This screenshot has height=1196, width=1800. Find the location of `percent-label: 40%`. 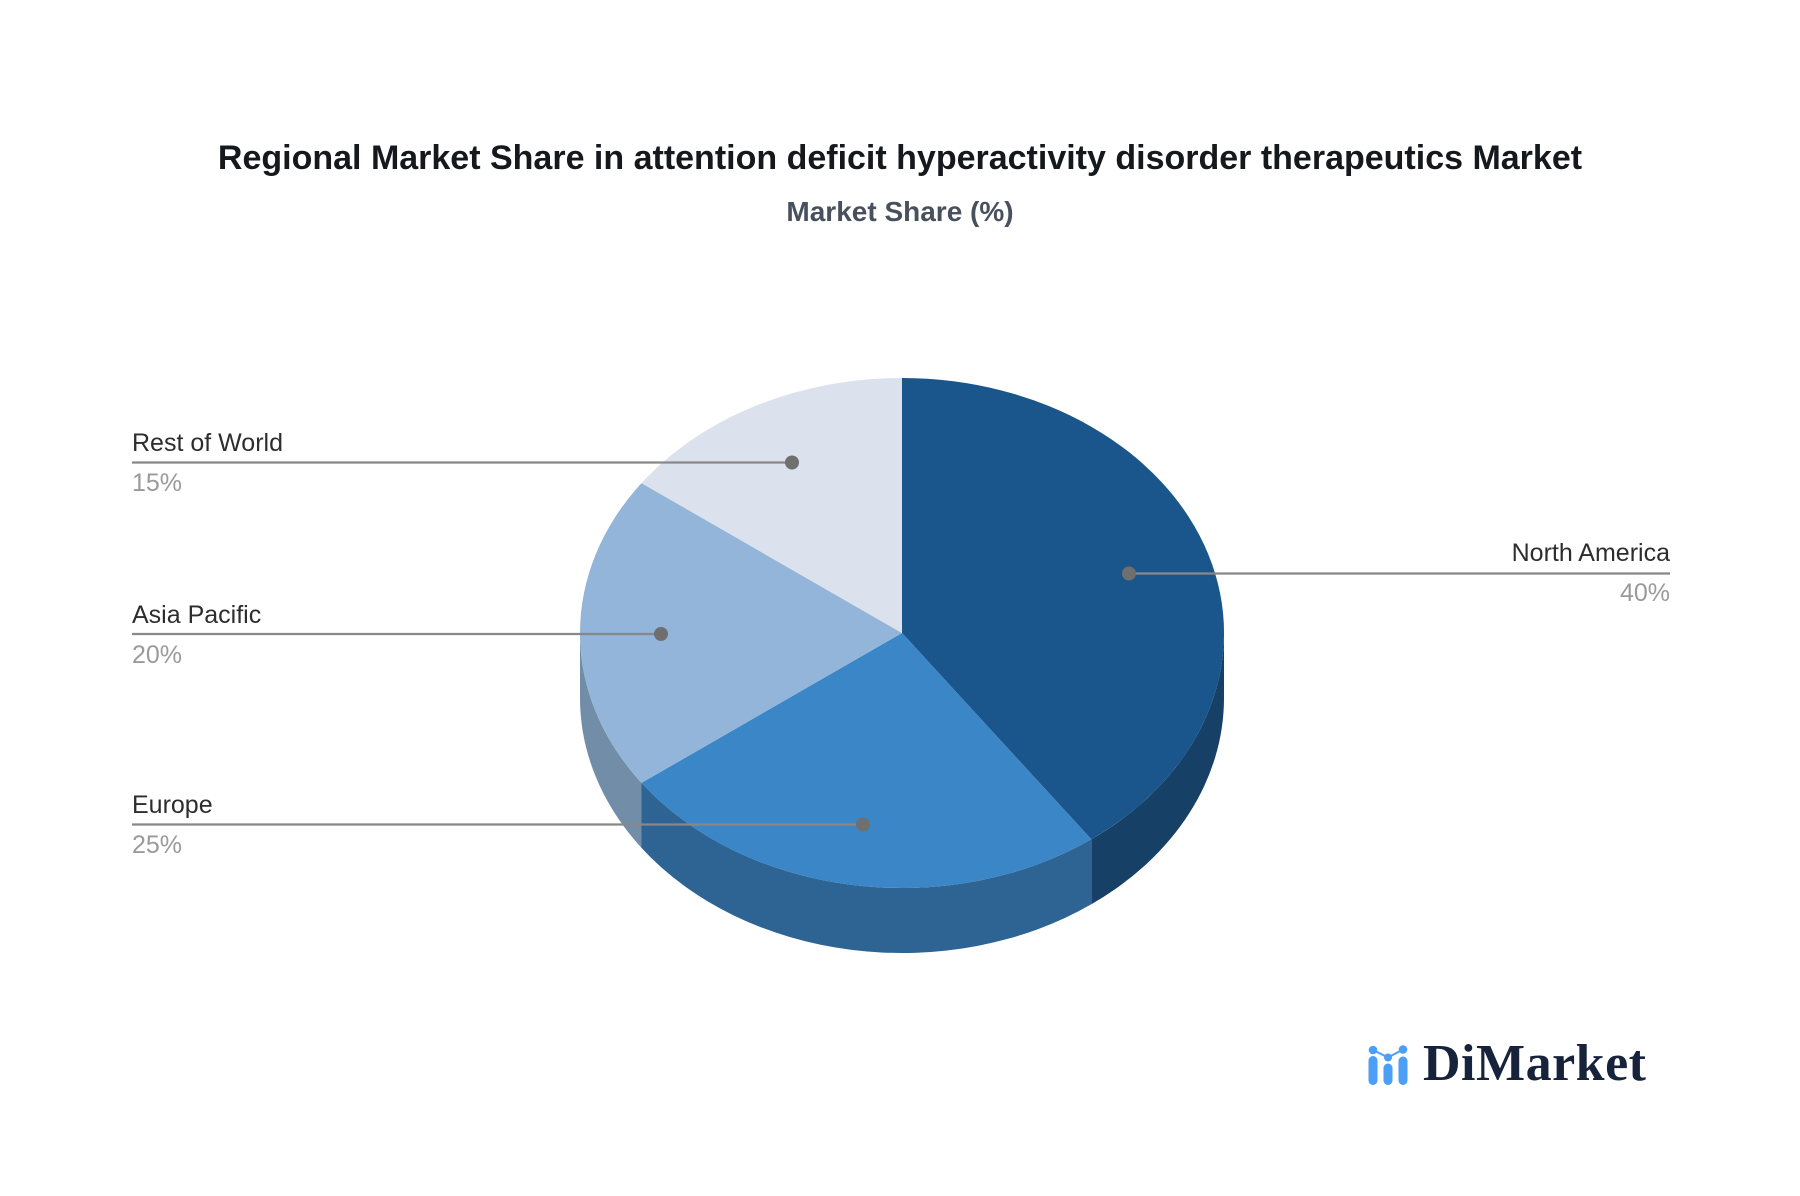

percent-label: 40% is located at coordinates (1644, 593).